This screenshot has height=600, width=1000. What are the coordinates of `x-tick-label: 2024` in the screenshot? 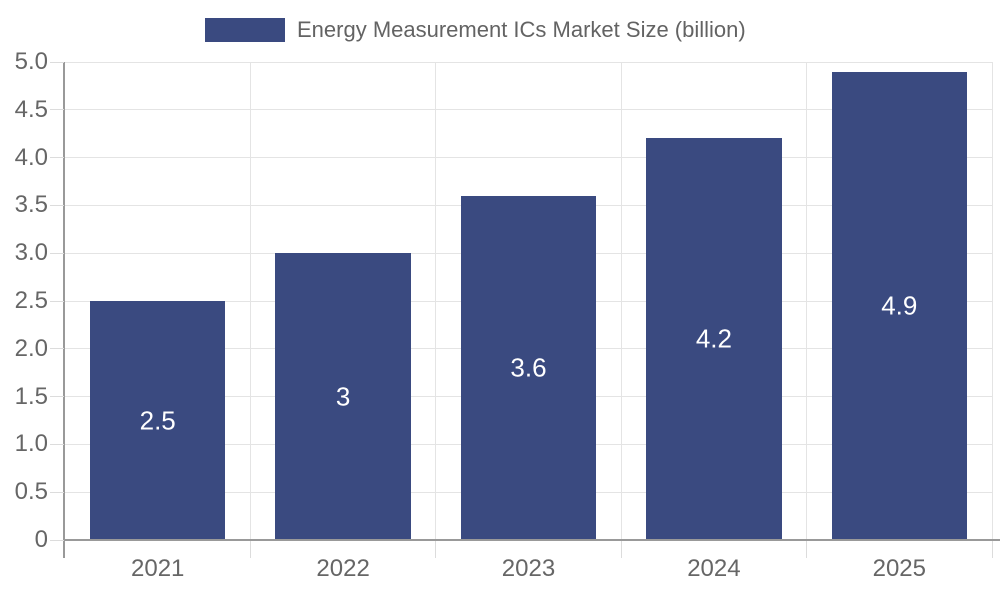 It's located at (714, 568).